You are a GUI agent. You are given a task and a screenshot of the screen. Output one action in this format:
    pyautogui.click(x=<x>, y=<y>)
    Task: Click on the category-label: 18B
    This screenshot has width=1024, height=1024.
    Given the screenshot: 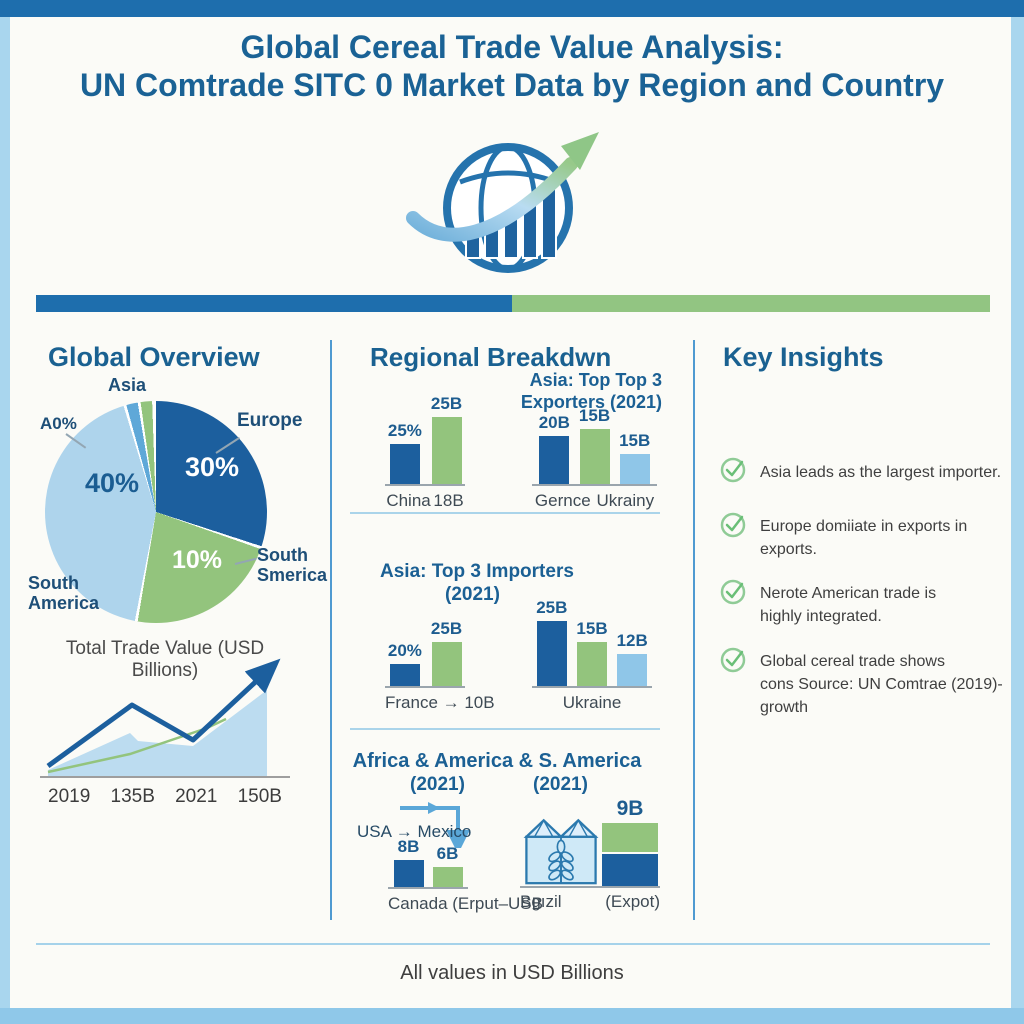 What is the action you would take?
    pyautogui.click(x=448, y=500)
    